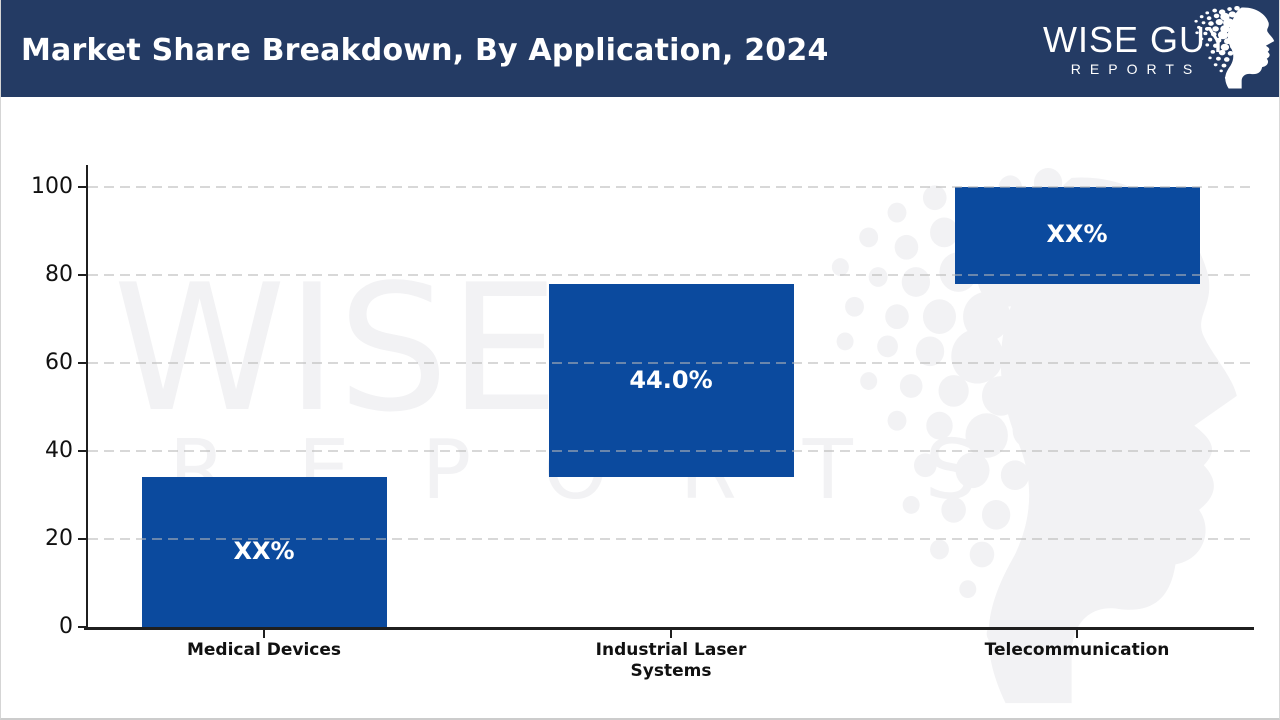  What do you see at coordinates (59, 450) in the screenshot?
I see `y-tick-label: 40` at bounding box center [59, 450].